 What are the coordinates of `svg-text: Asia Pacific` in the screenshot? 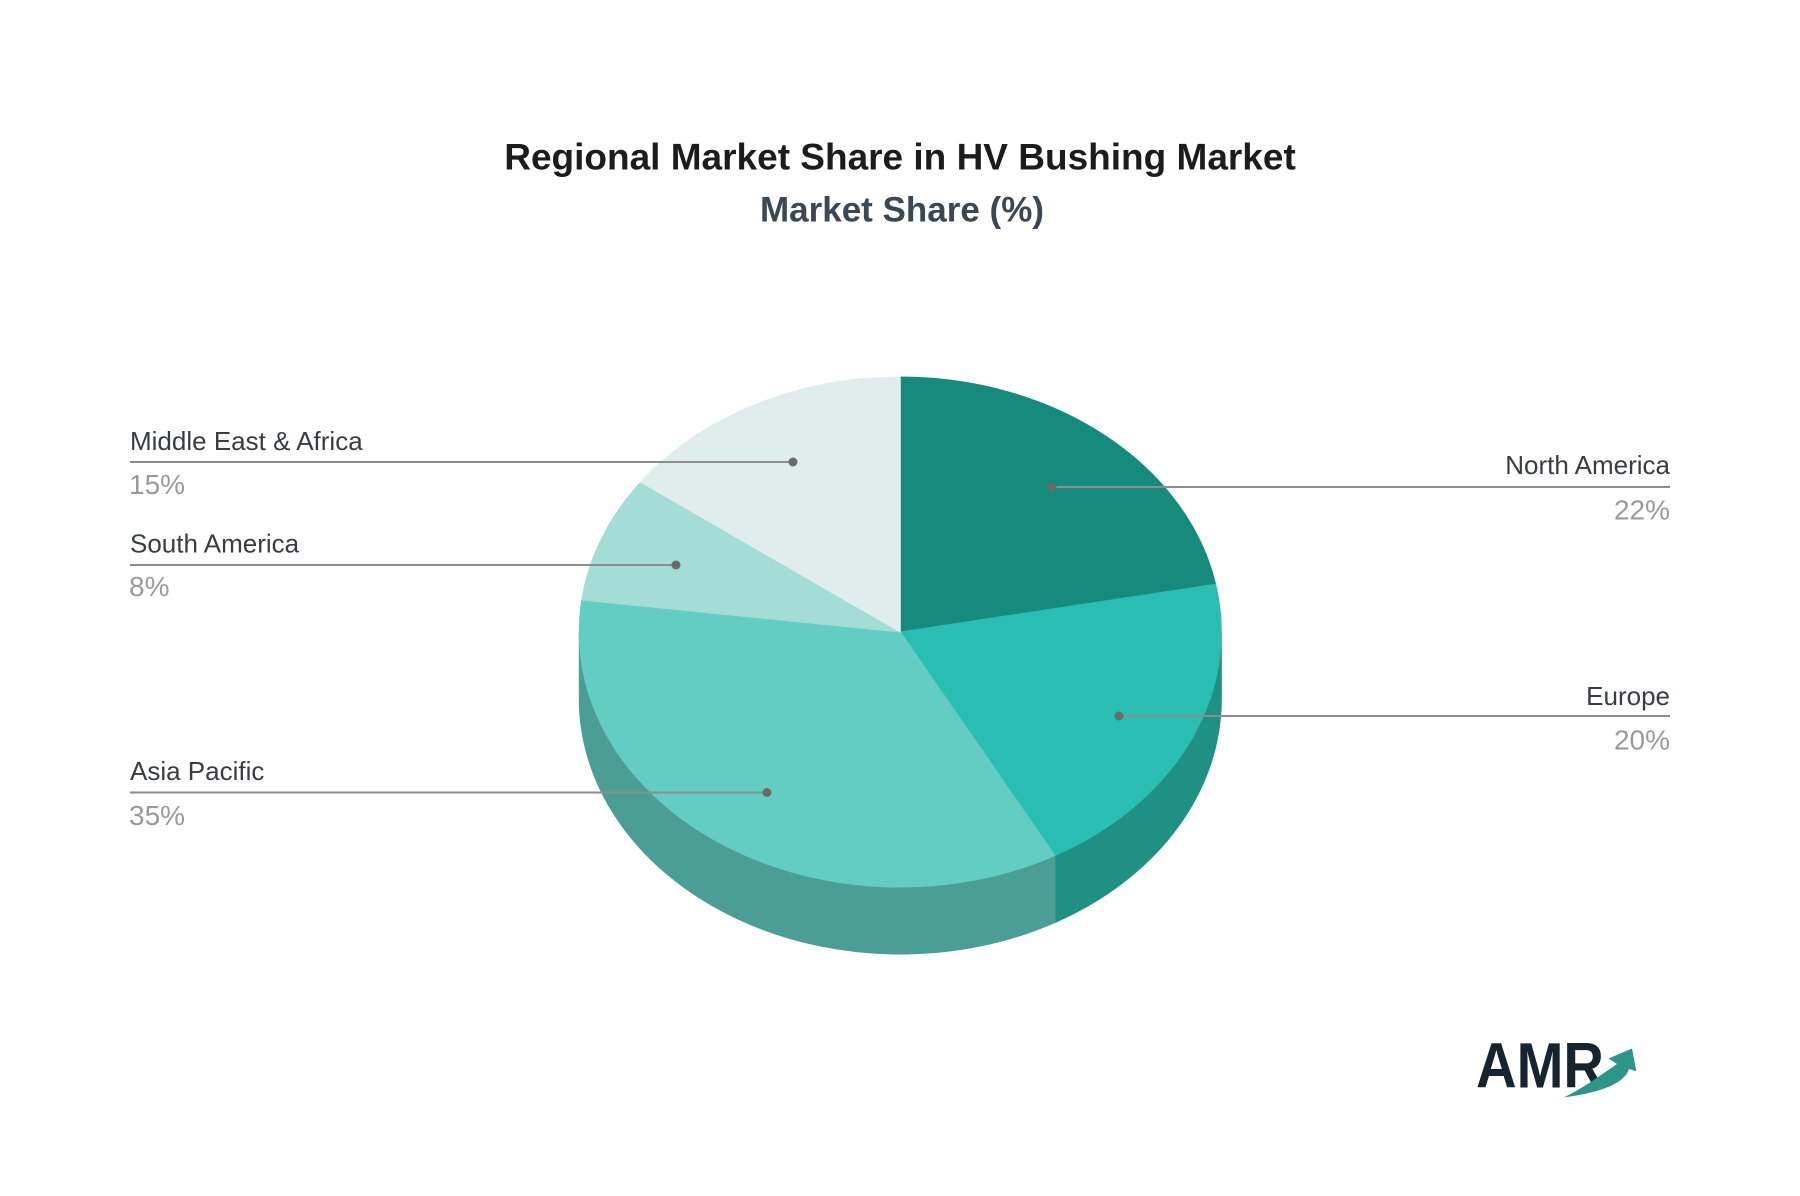 It's located at (197, 771).